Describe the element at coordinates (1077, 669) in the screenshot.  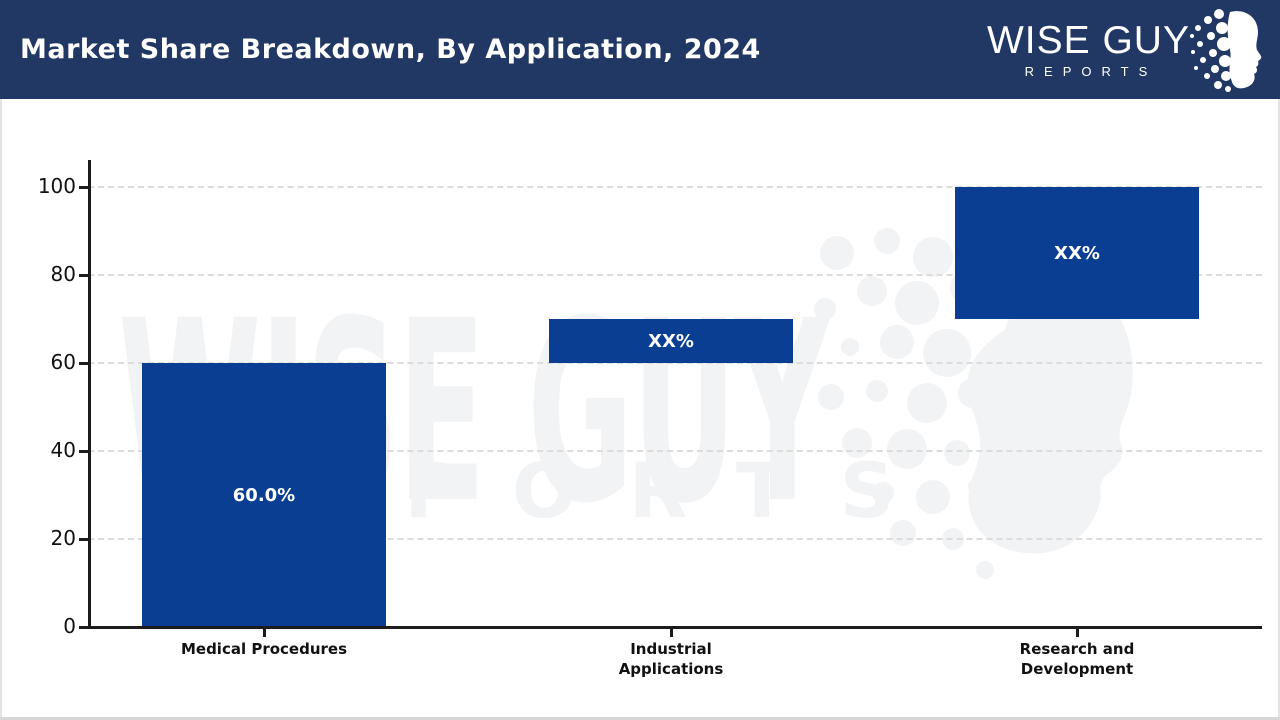
I see `x-category-label-line: Development` at that location.